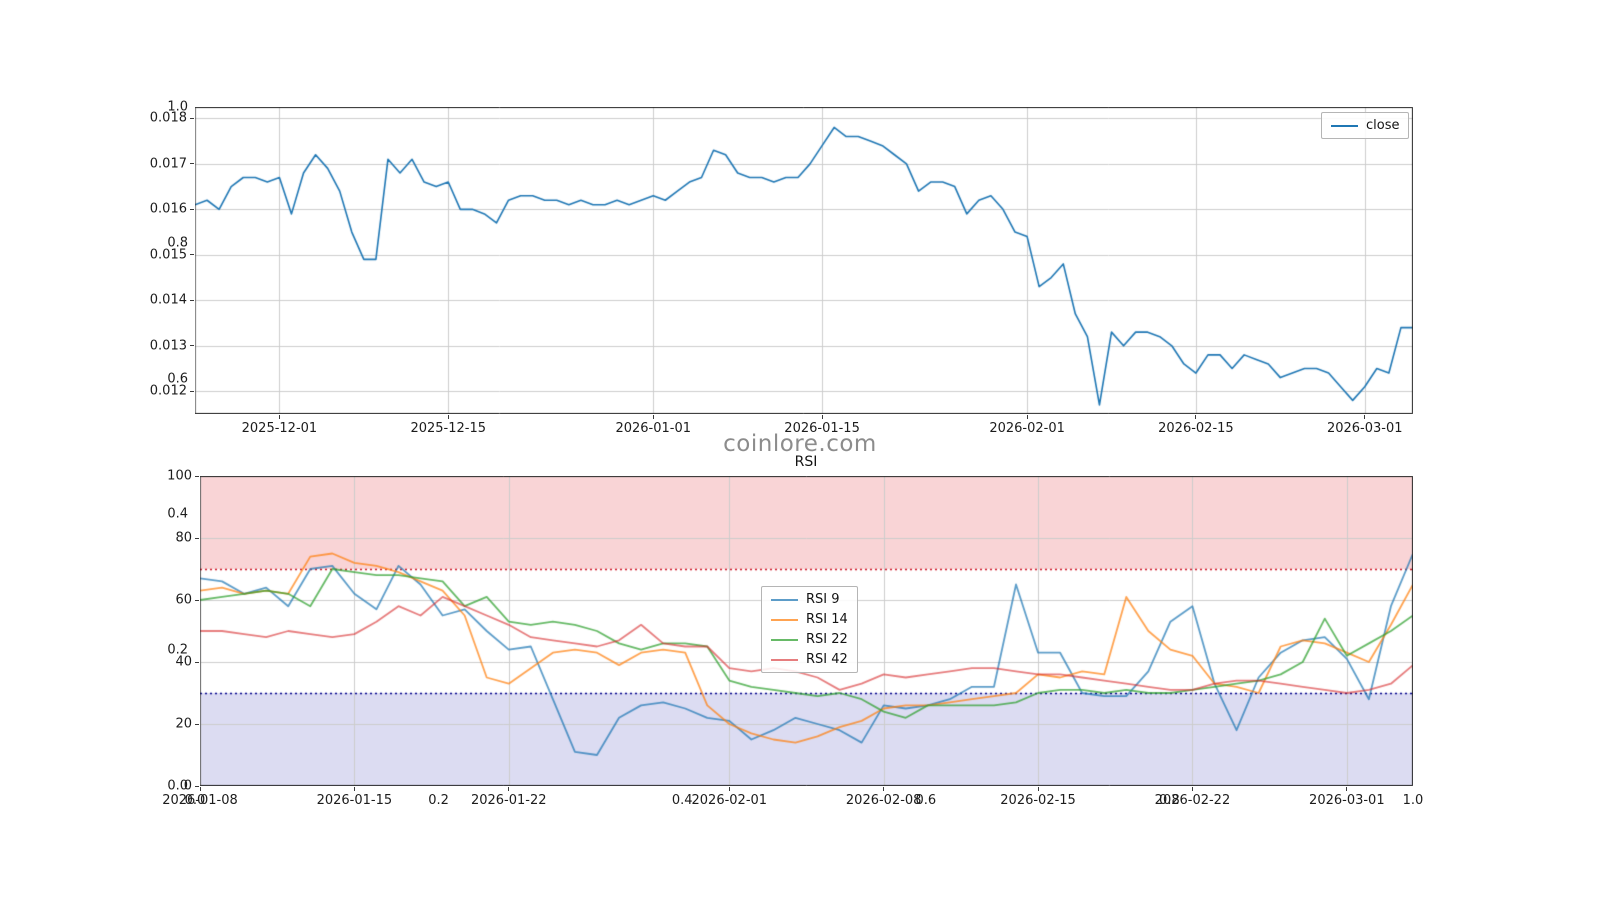 The image size is (1600, 900). Describe the element at coordinates (508, 800) in the screenshot. I see `tick-label: 2026-01-22` at that location.